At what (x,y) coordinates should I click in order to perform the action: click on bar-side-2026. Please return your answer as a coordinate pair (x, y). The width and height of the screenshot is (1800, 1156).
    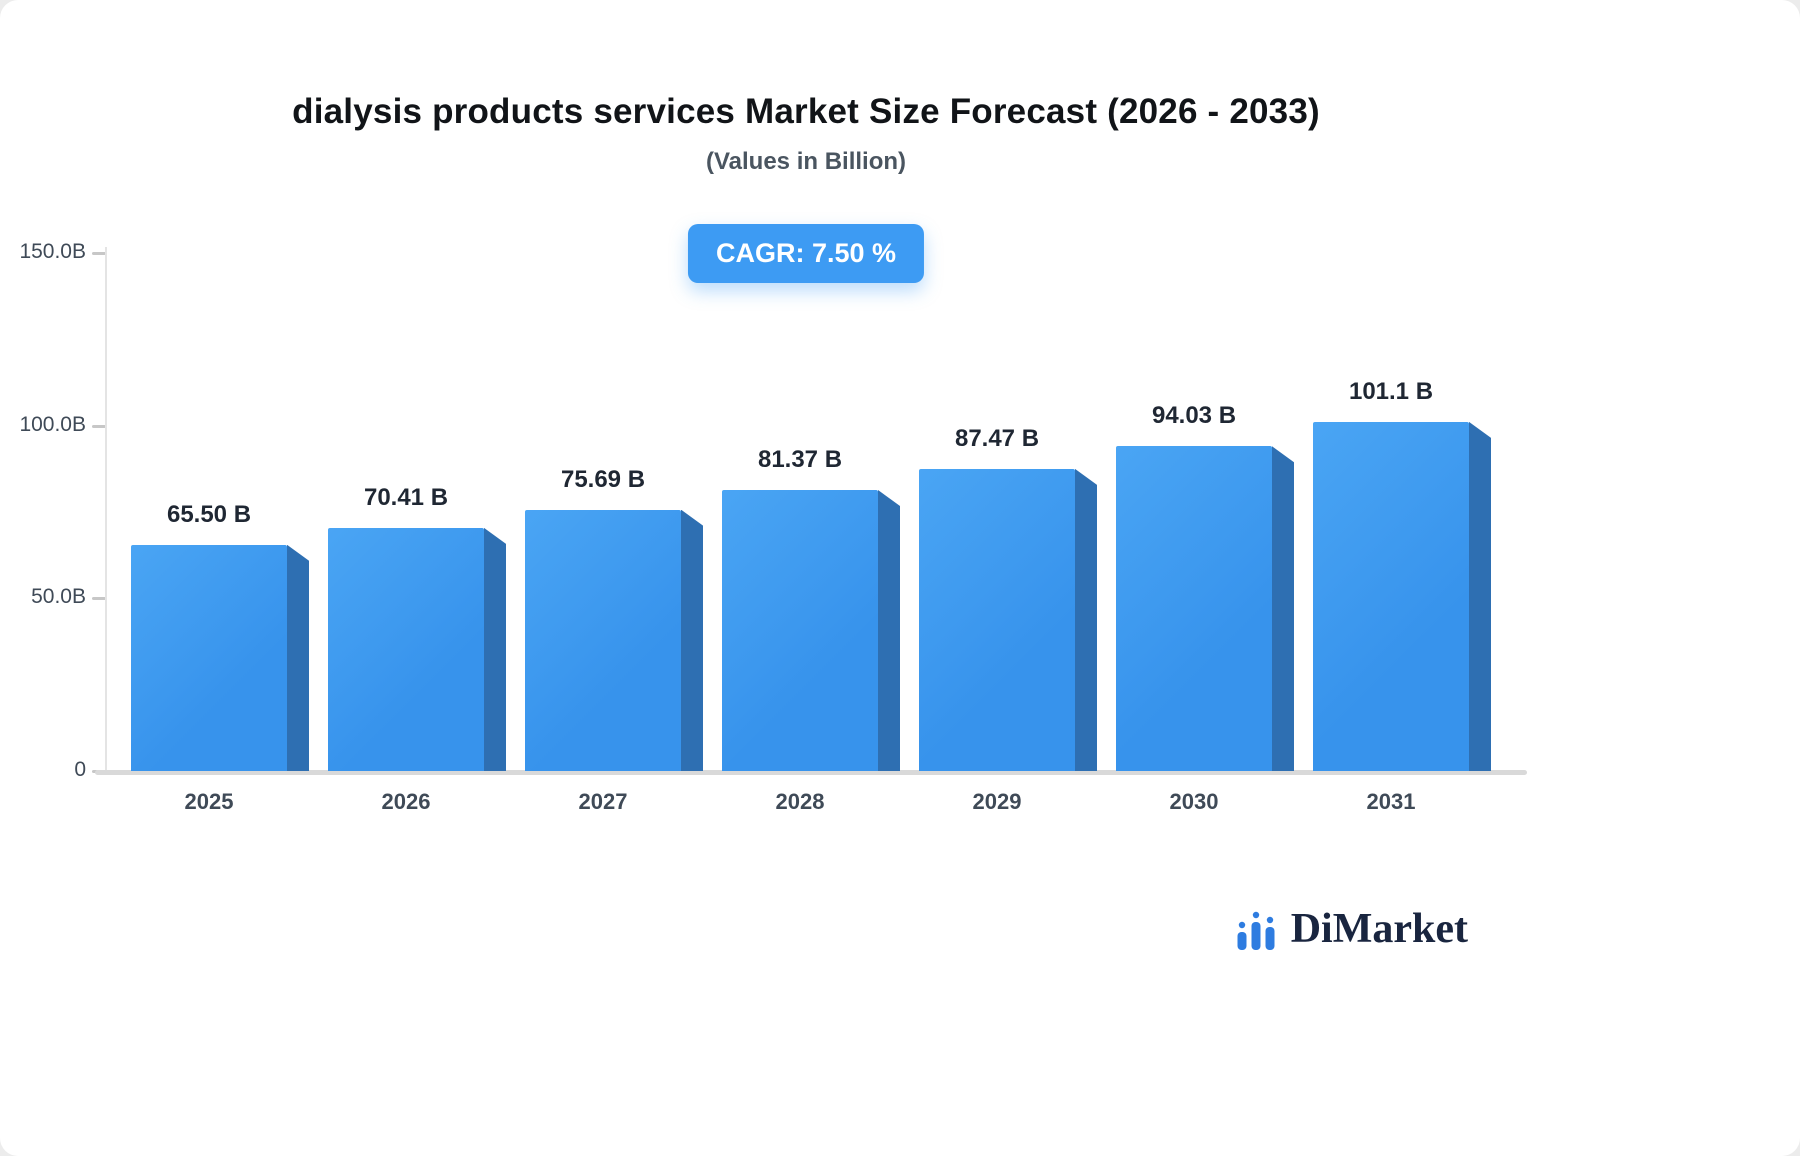
    Looking at the image, I should click on (495, 649).